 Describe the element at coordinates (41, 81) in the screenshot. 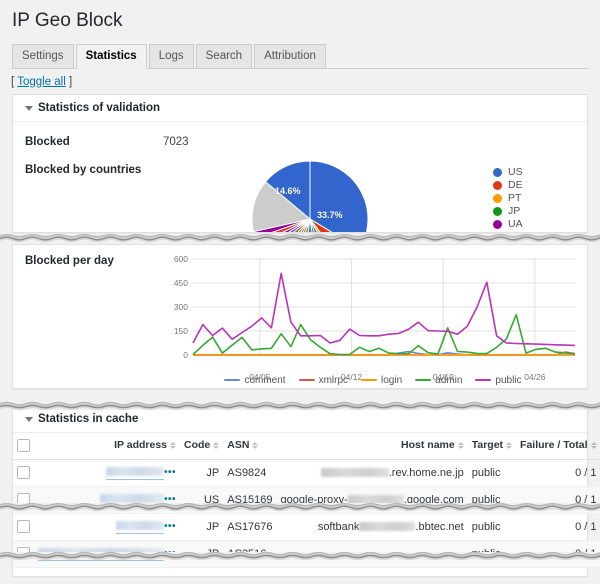

I see `toggle-all-link: Toggle all` at that location.